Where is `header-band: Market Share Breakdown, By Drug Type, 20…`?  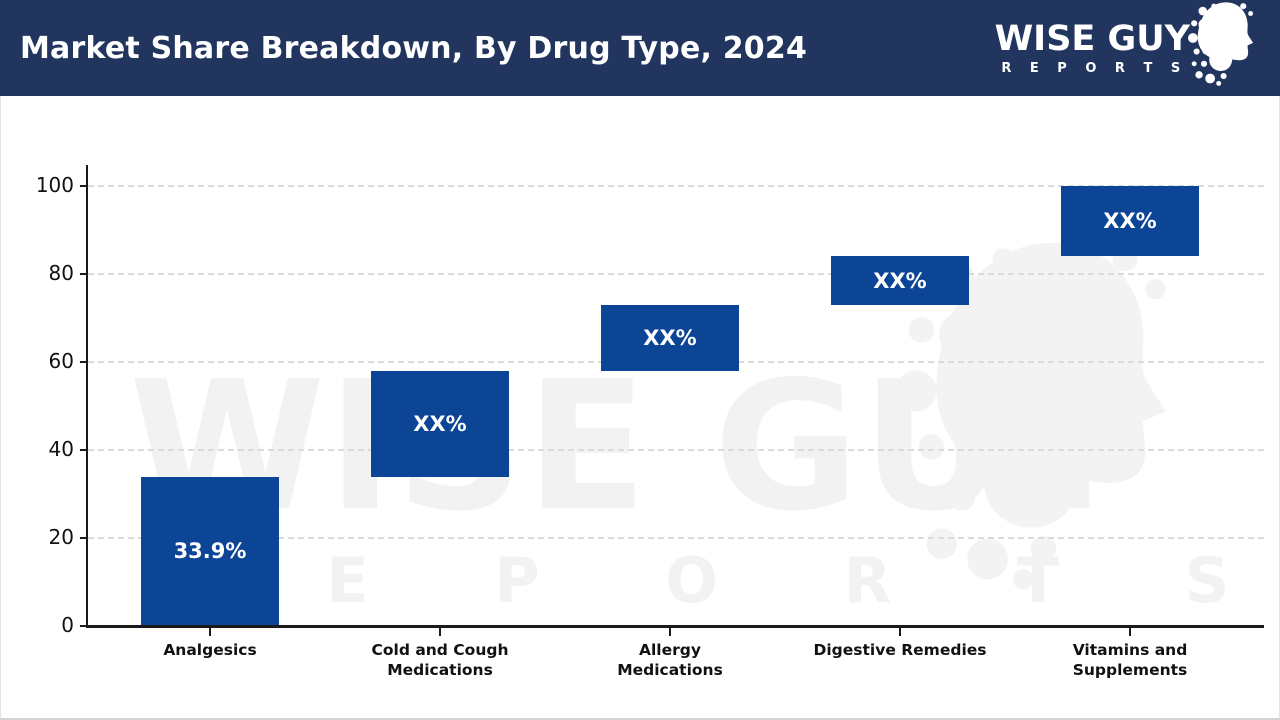 header-band: Market Share Breakdown, By Drug Type, 20… is located at coordinates (640, 48).